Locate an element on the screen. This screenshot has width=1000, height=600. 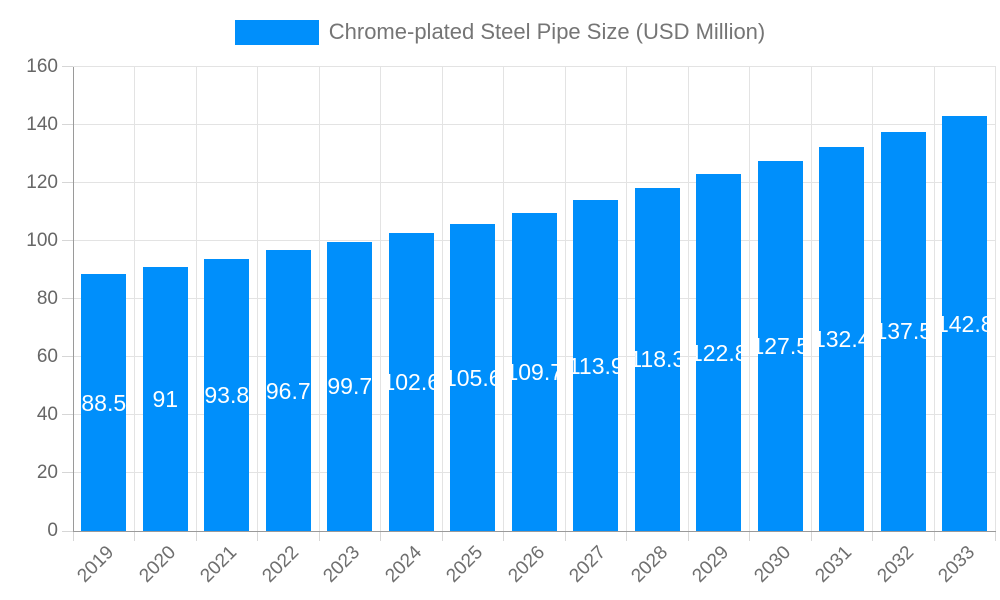
bar-value-label: 109.7 is located at coordinates (534, 371).